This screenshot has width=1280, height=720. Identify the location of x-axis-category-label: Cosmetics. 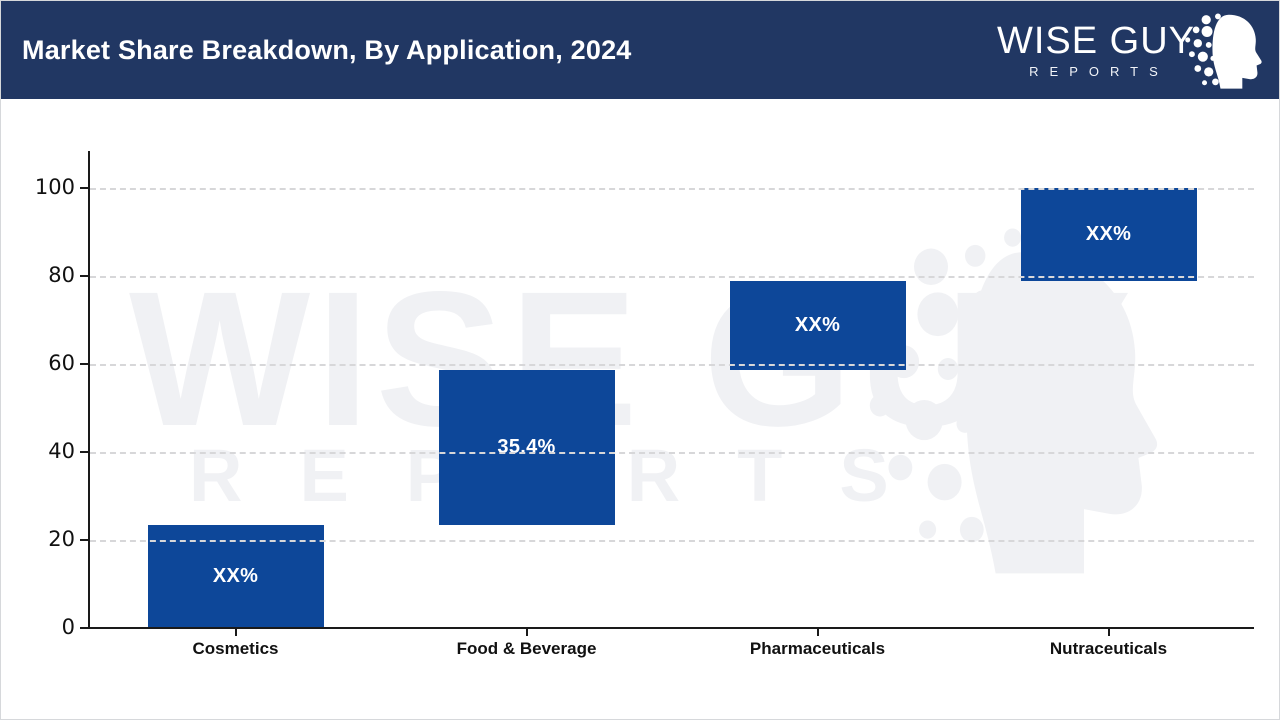
(235, 648).